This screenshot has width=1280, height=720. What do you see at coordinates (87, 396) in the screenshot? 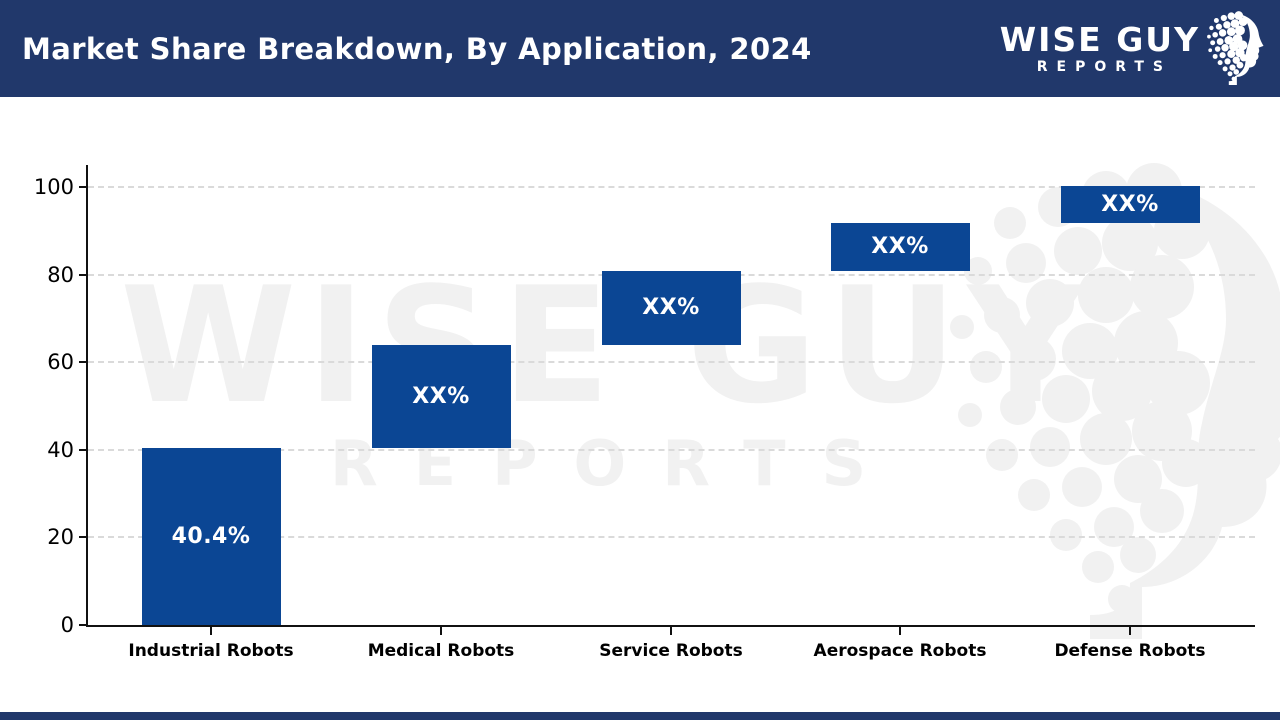
I see `y-axis` at bounding box center [87, 396].